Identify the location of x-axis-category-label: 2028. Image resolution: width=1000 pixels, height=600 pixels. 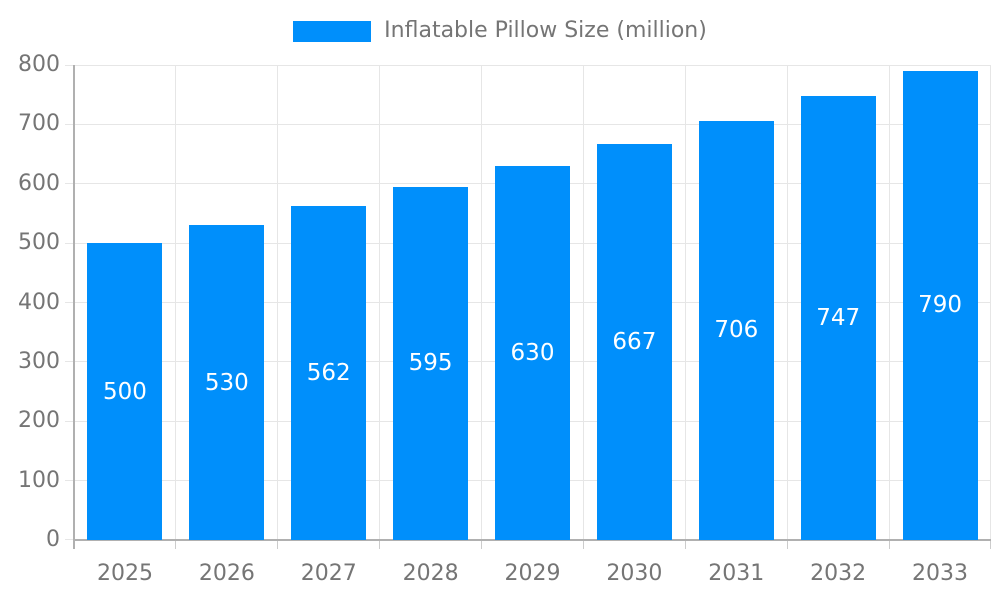
(430, 573).